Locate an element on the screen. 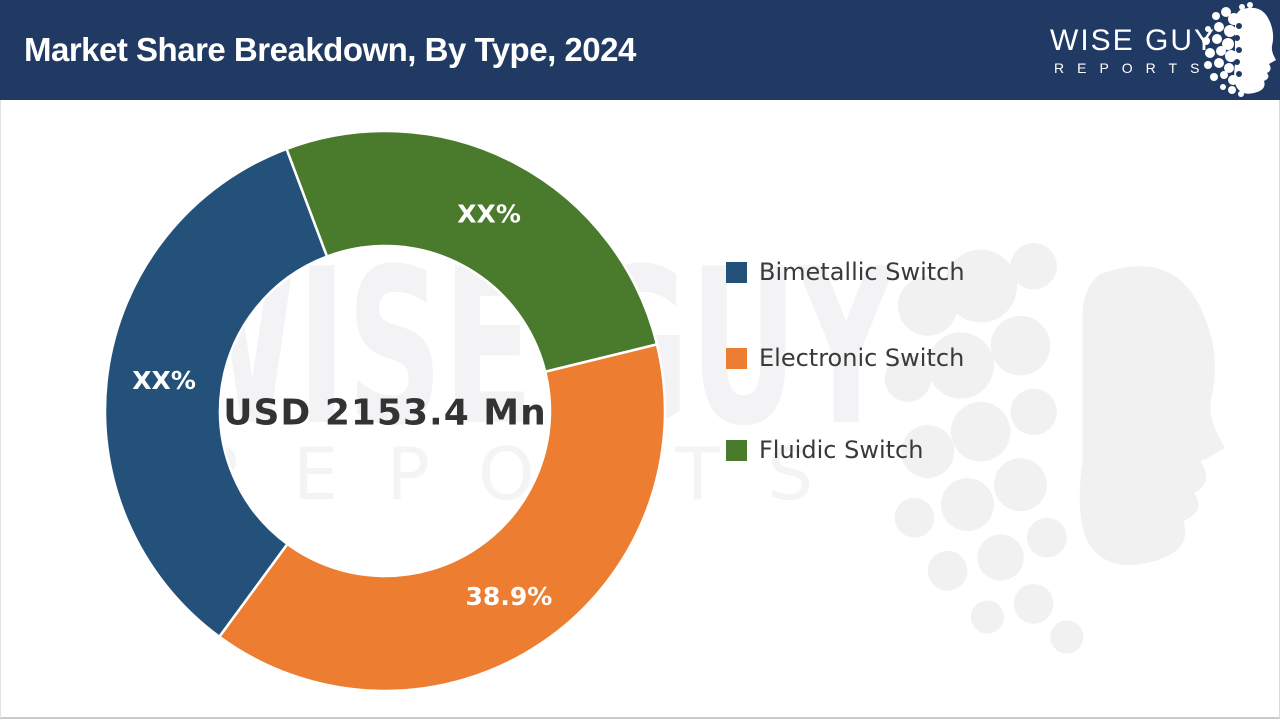 The width and height of the screenshot is (1280, 720). segment-fluidic-switch is located at coordinates (472, 251).